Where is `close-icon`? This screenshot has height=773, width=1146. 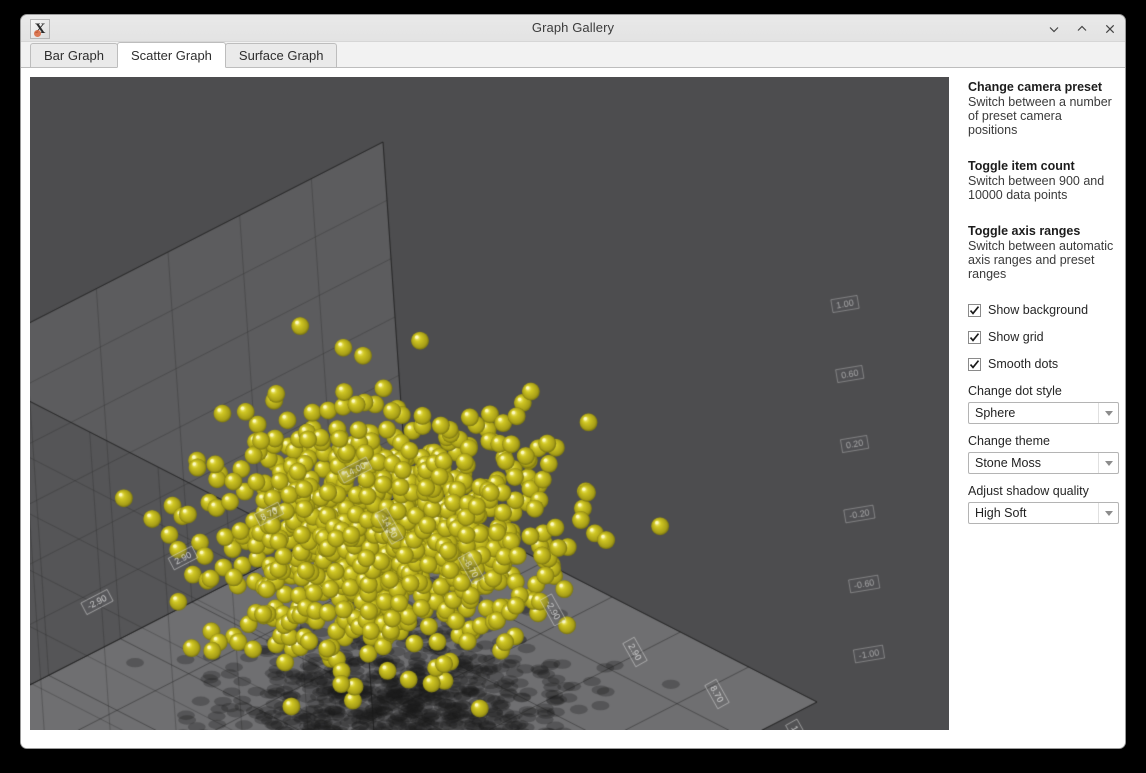
close-icon is located at coordinates (1110, 29).